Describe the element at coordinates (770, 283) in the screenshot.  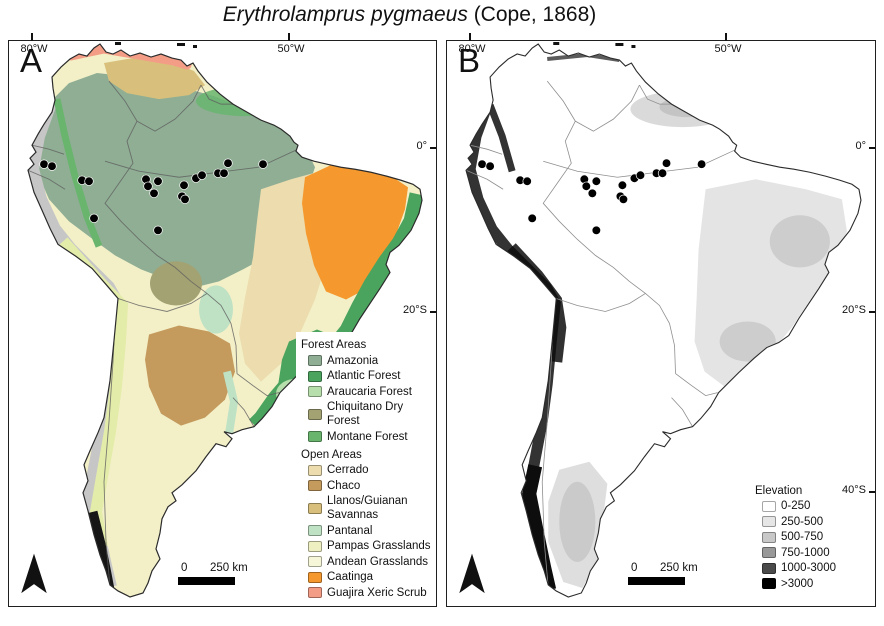
I see `brazilian-highlands-shade` at that location.